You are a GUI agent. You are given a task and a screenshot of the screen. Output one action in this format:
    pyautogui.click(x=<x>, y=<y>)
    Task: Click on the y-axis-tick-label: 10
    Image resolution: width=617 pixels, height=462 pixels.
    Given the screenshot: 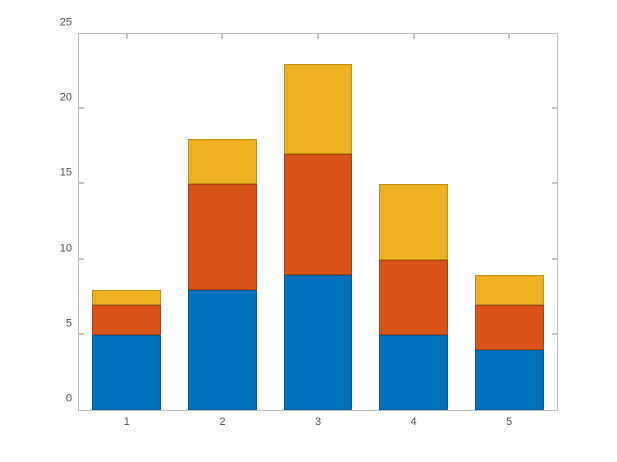 What is the action you would take?
    pyautogui.click(x=65, y=248)
    